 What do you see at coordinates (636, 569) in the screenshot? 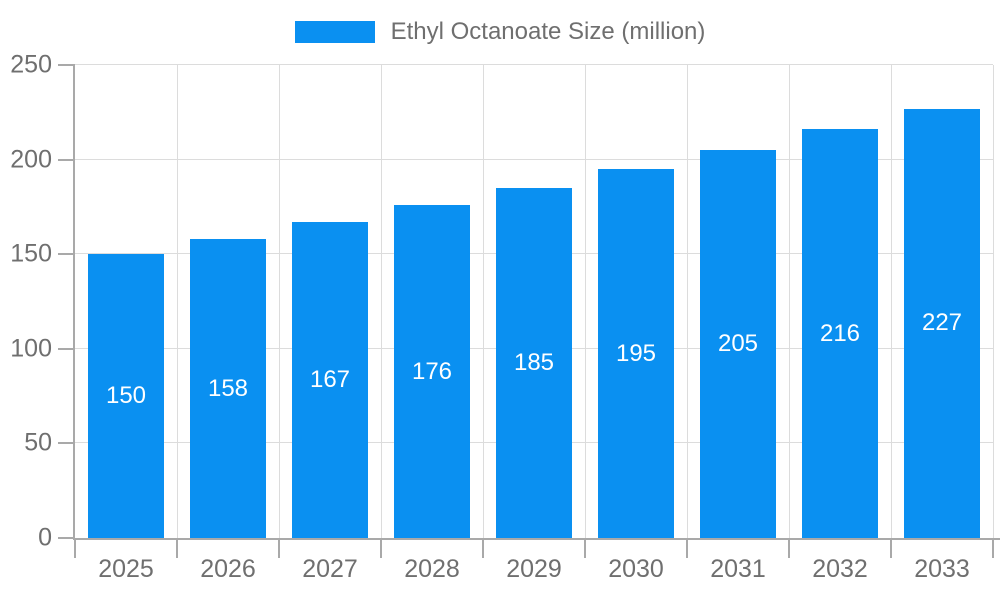
I see `x-axis-category-label: 2030` at bounding box center [636, 569].